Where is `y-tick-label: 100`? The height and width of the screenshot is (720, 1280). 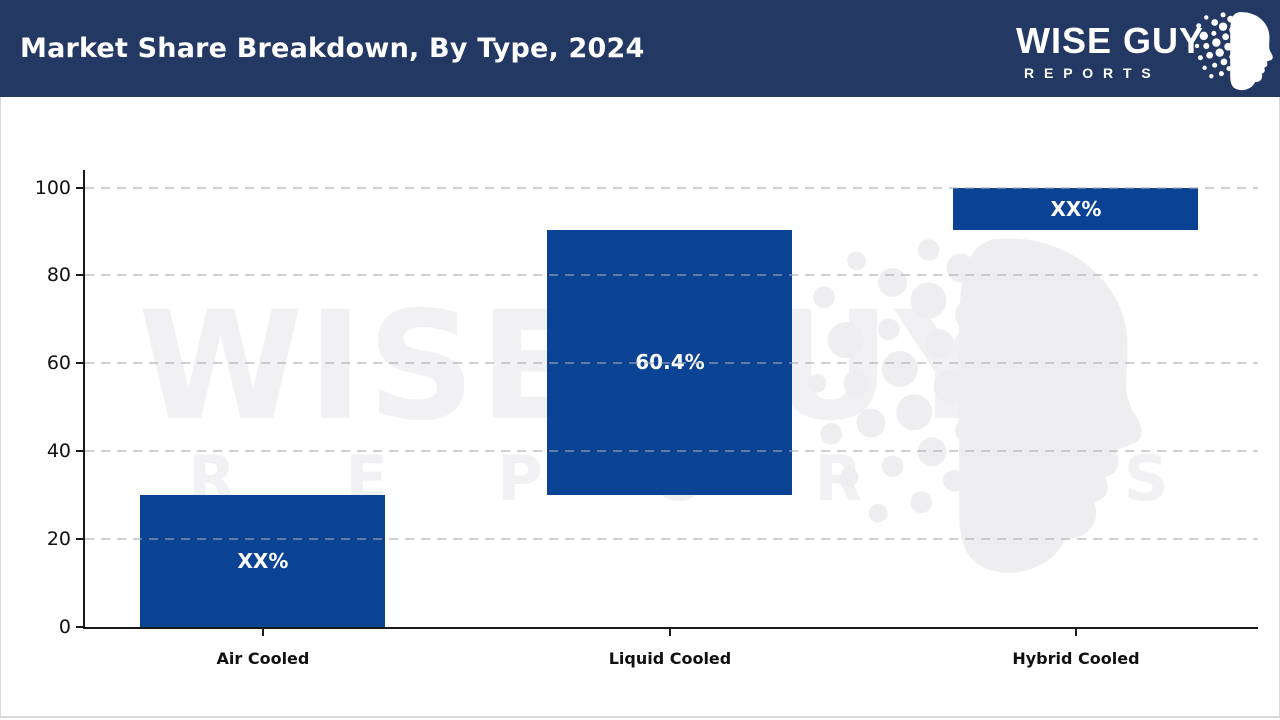 y-tick-label: 100 is located at coordinates (52, 187).